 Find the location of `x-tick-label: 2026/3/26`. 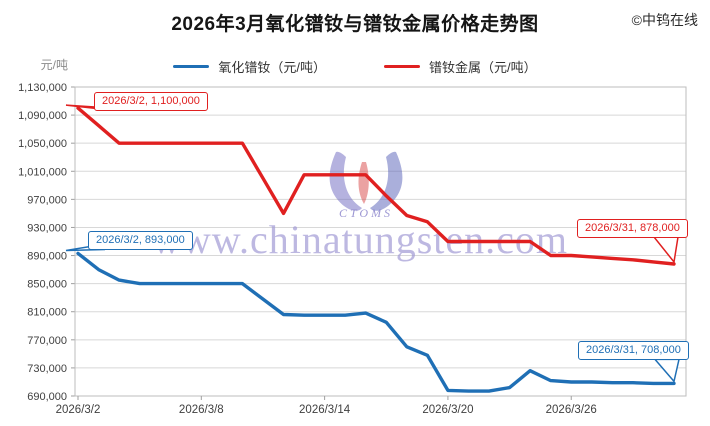

x-tick-label: 2026/3/26 is located at coordinates (571, 410).